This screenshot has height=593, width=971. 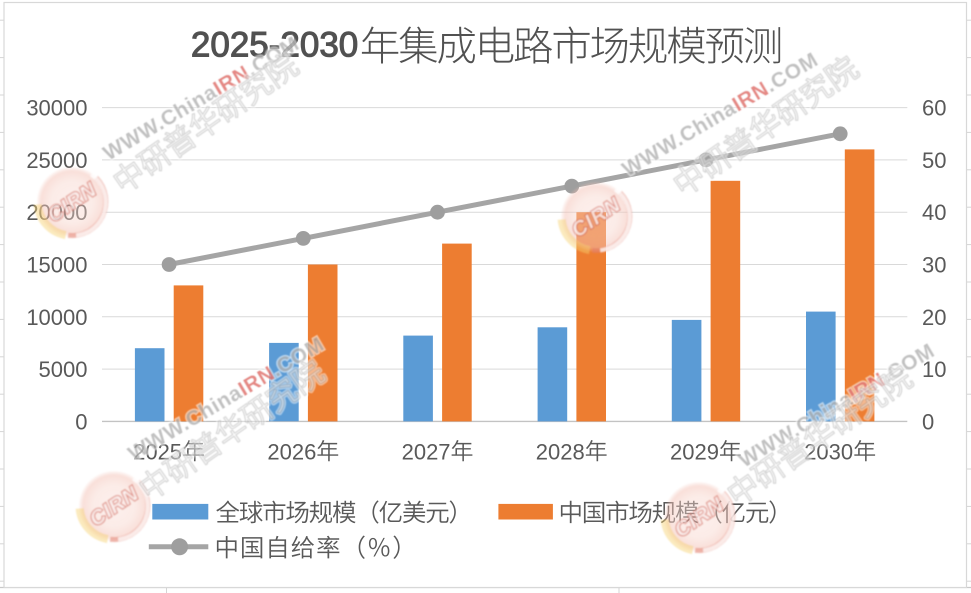 I want to click on svg-text: 50, so click(x=934, y=160).